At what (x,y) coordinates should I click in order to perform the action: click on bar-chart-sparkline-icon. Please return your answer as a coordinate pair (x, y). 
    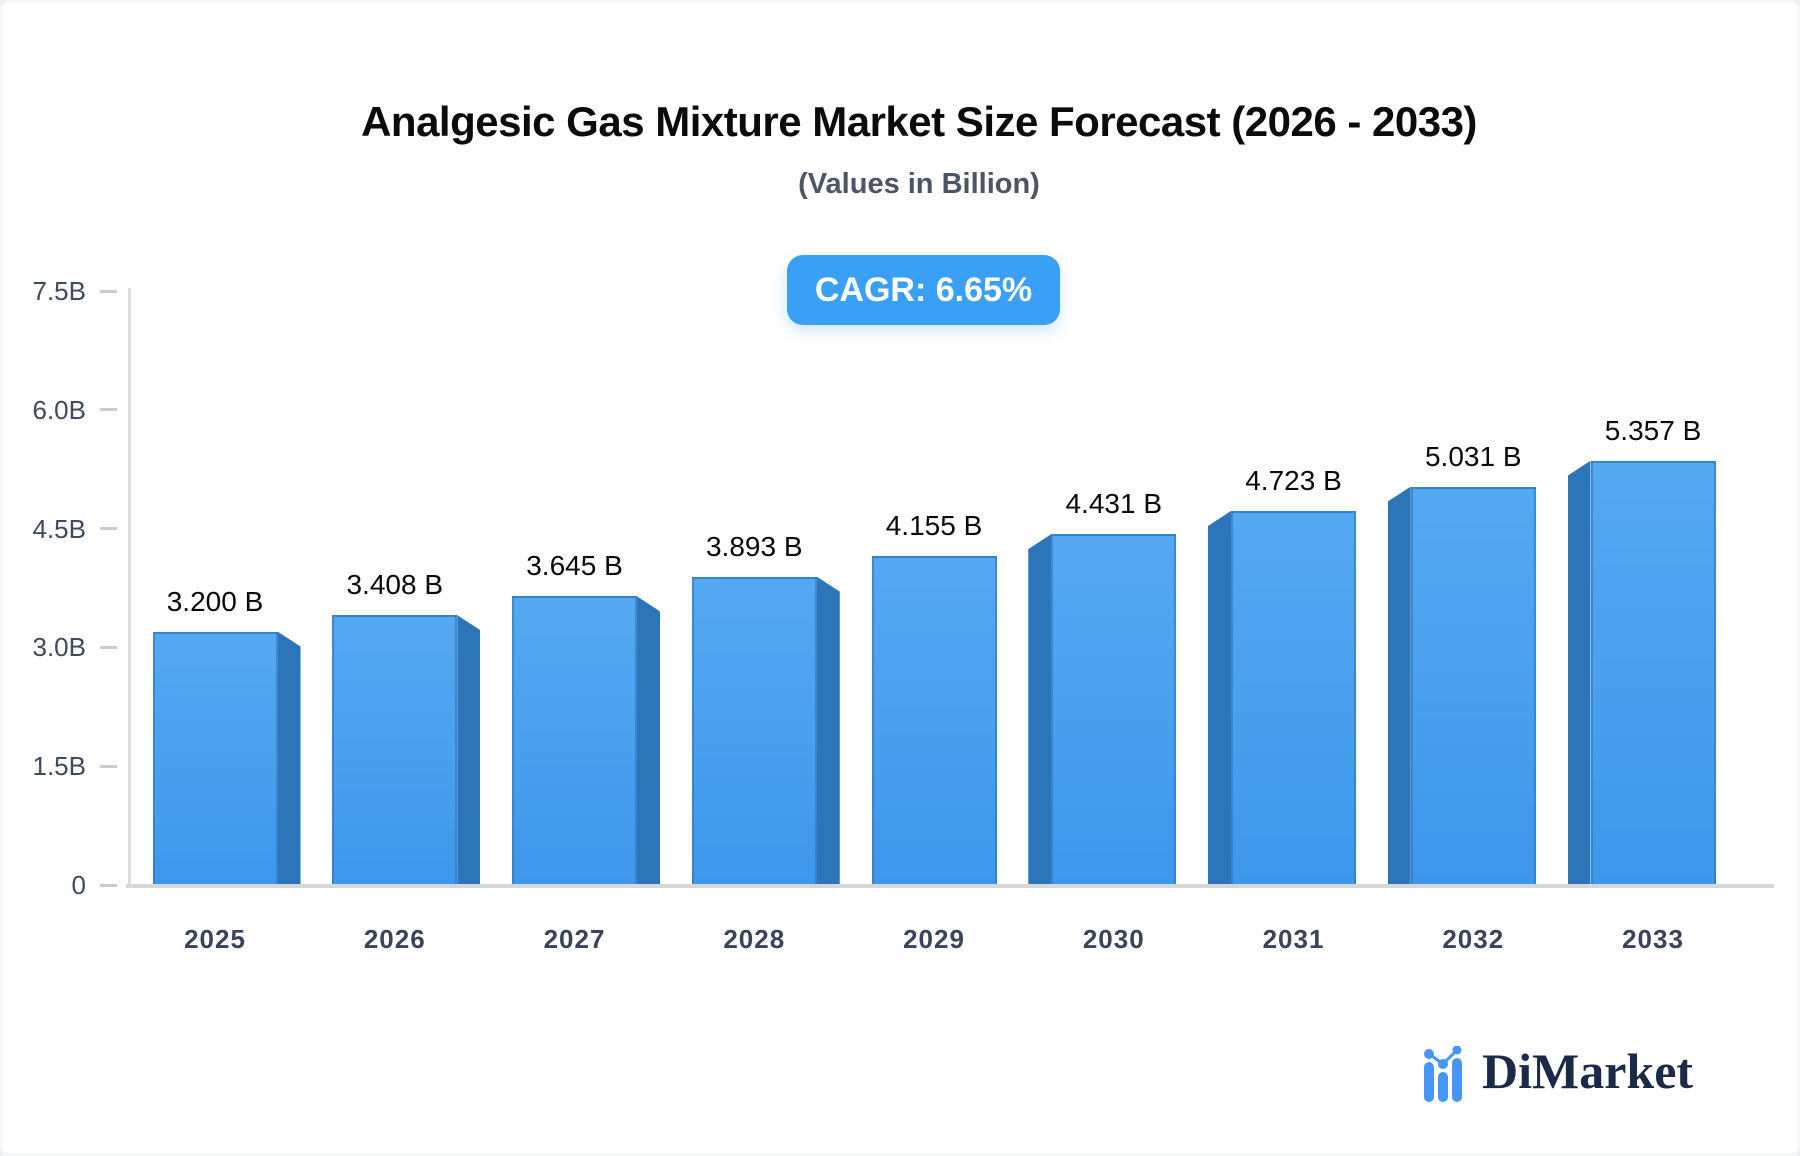
    Looking at the image, I should click on (1443, 1074).